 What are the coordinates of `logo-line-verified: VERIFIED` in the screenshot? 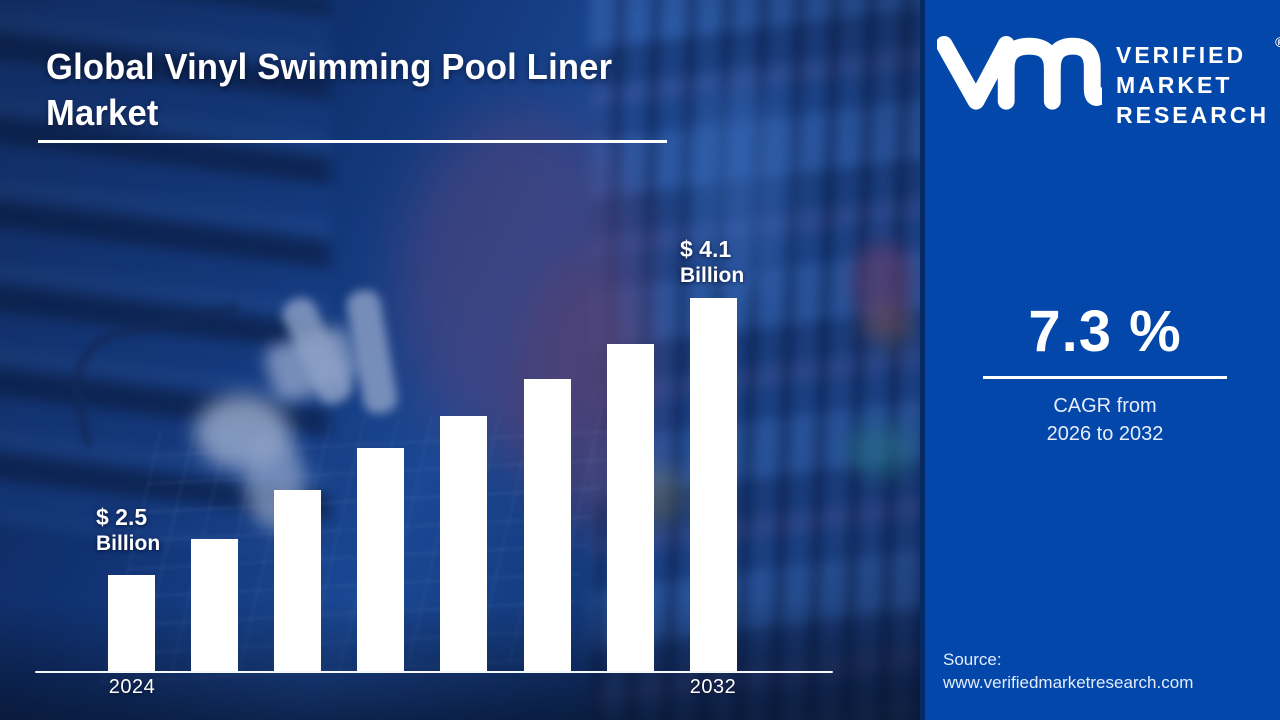 It's located at (1181, 55).